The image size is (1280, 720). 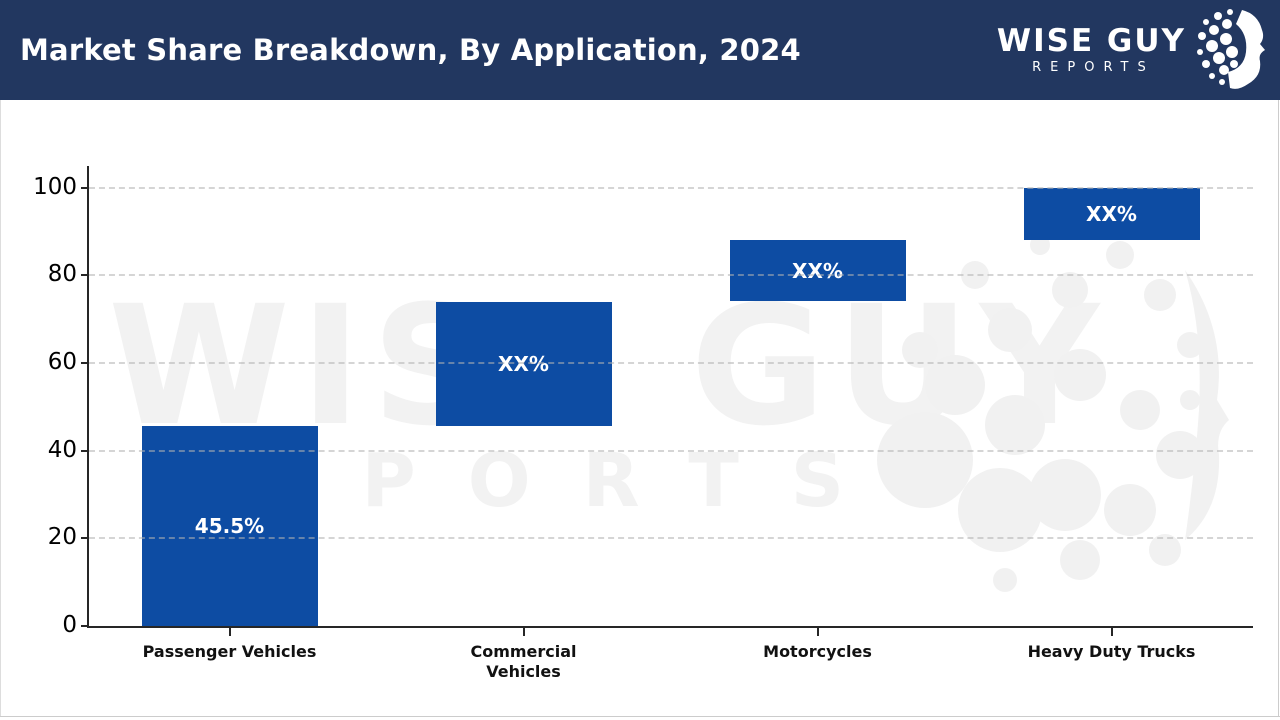 I want to click on x-category-label: Heavy Duty Trucks, so click(x=1111, y=651).